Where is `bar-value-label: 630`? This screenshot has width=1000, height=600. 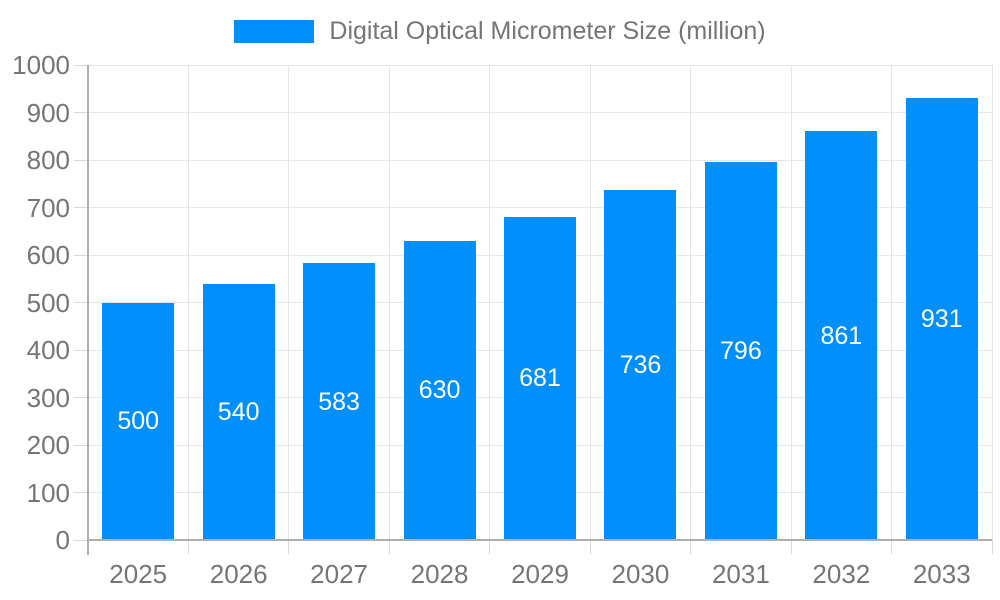 bar-value-label: 630 is located at coordinates (439, 390).